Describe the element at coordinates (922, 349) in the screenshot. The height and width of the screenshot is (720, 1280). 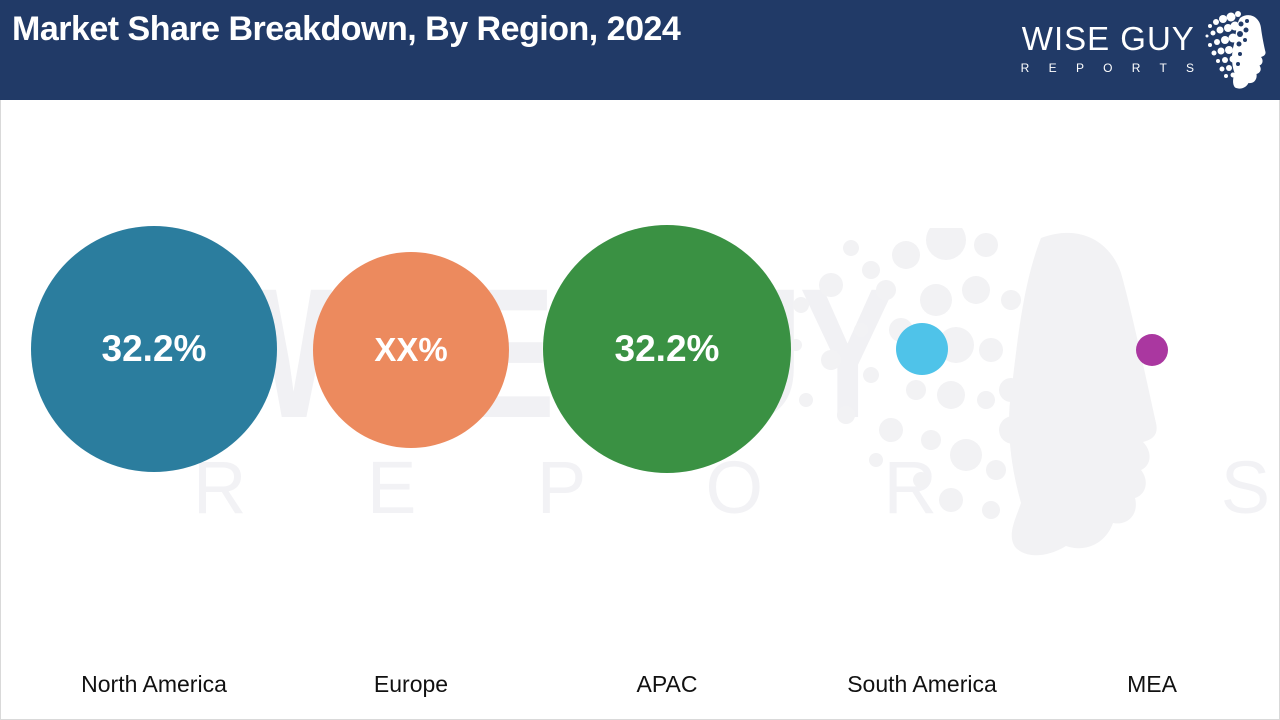
I see `bubble-south-america` at that location.